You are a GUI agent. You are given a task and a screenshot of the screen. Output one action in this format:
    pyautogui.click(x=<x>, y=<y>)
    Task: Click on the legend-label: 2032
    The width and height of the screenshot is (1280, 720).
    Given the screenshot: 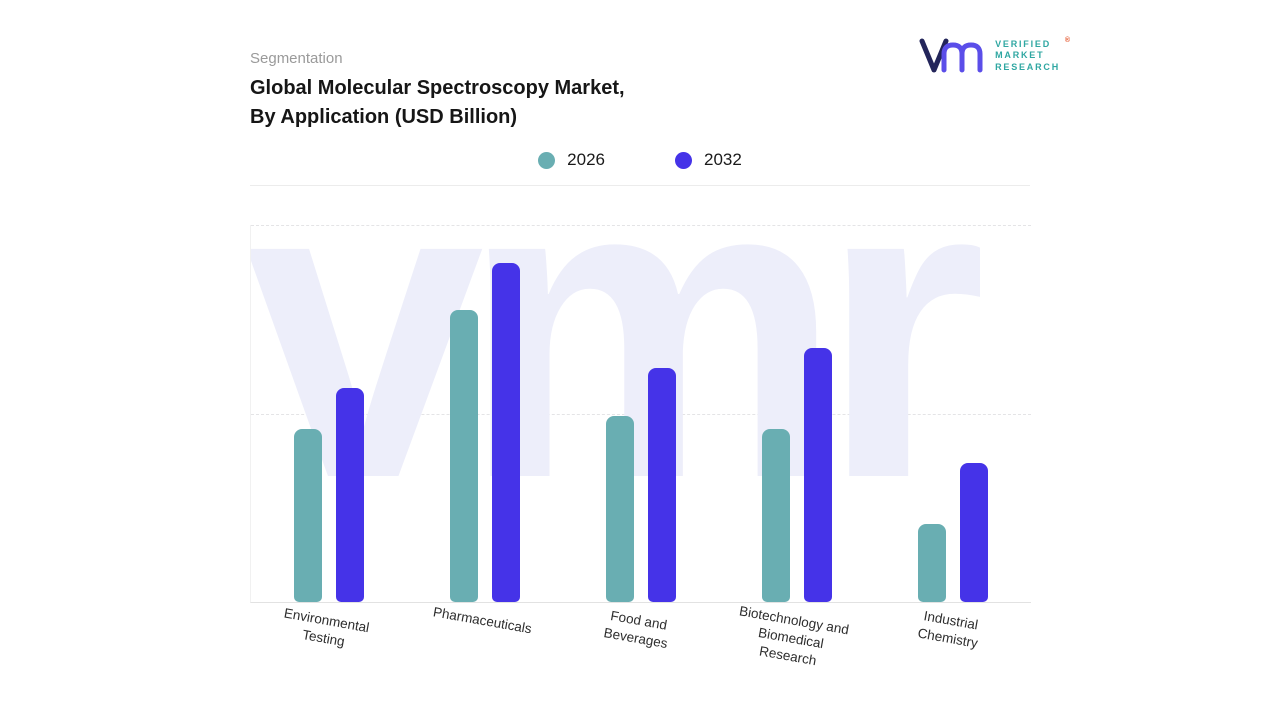 What is the action you would take?
    pyautogui.click(x=723, y=159)
    